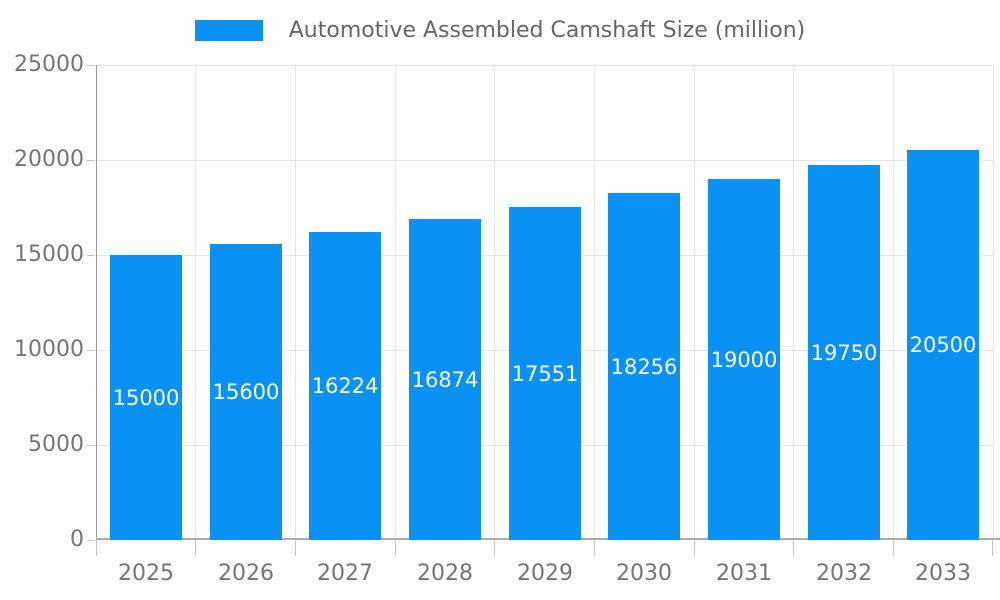 The height and width of the screenshot is (600, 1000). Describe the element at coordinates (49, 159) in the screenshot. I see `y-axis-label: 20000` at that location.